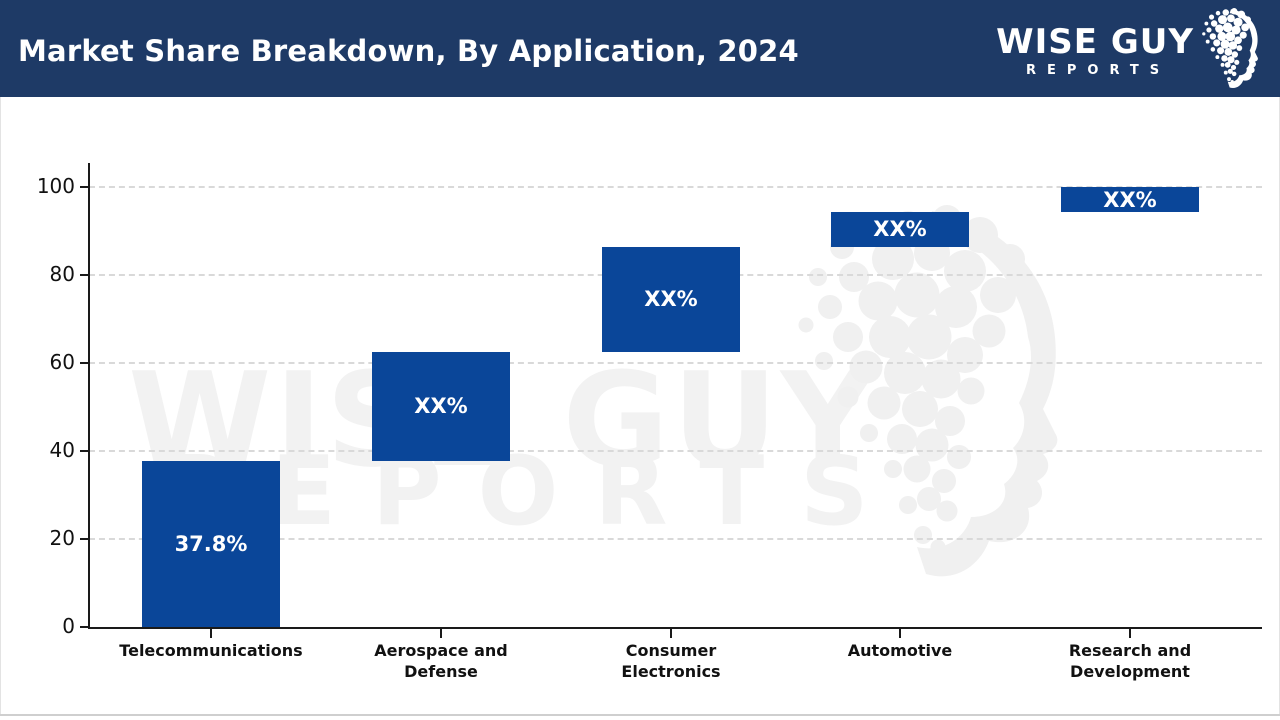 The height and width of the screenshot is (720, 1280). I want to click on bar-value-label: 37.8%, so click(211, 543).